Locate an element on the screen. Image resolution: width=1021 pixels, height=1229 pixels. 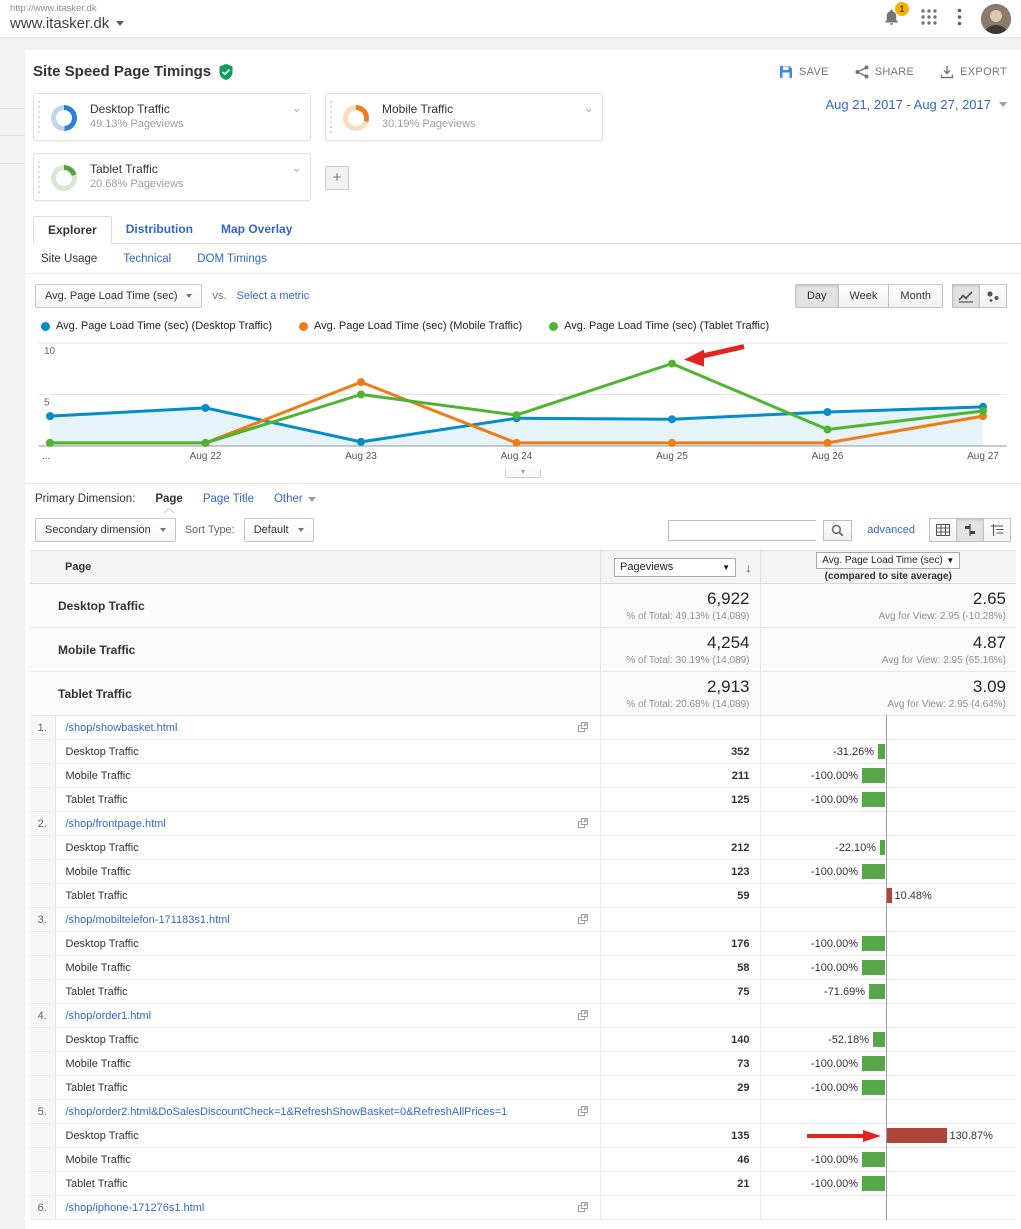
device-row: Desktop Traffic 352 -31.26% is located at coordinates (523, 751).